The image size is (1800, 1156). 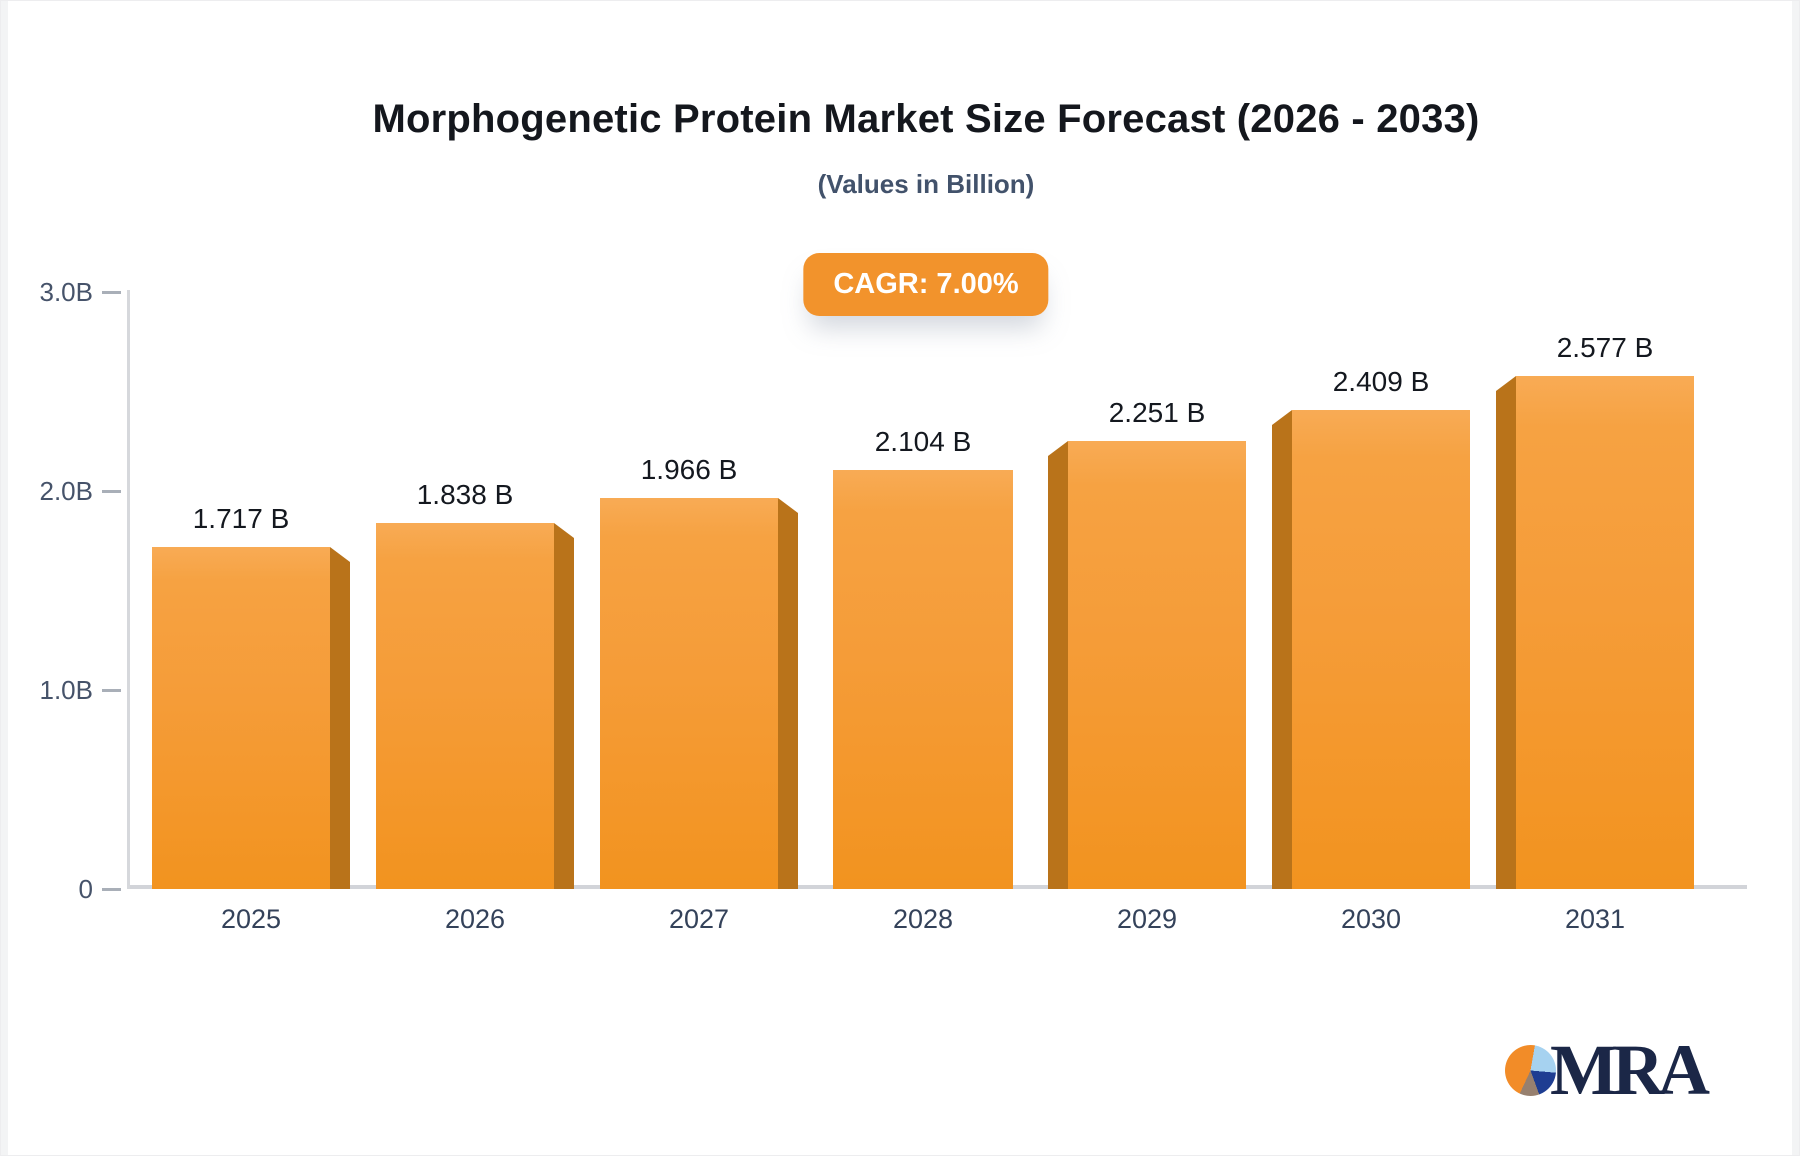 What do you see at coordinates (1630, 1070) in the screenshot?
I see `logo-text: MRA` at bounding box center [1630, 1070].